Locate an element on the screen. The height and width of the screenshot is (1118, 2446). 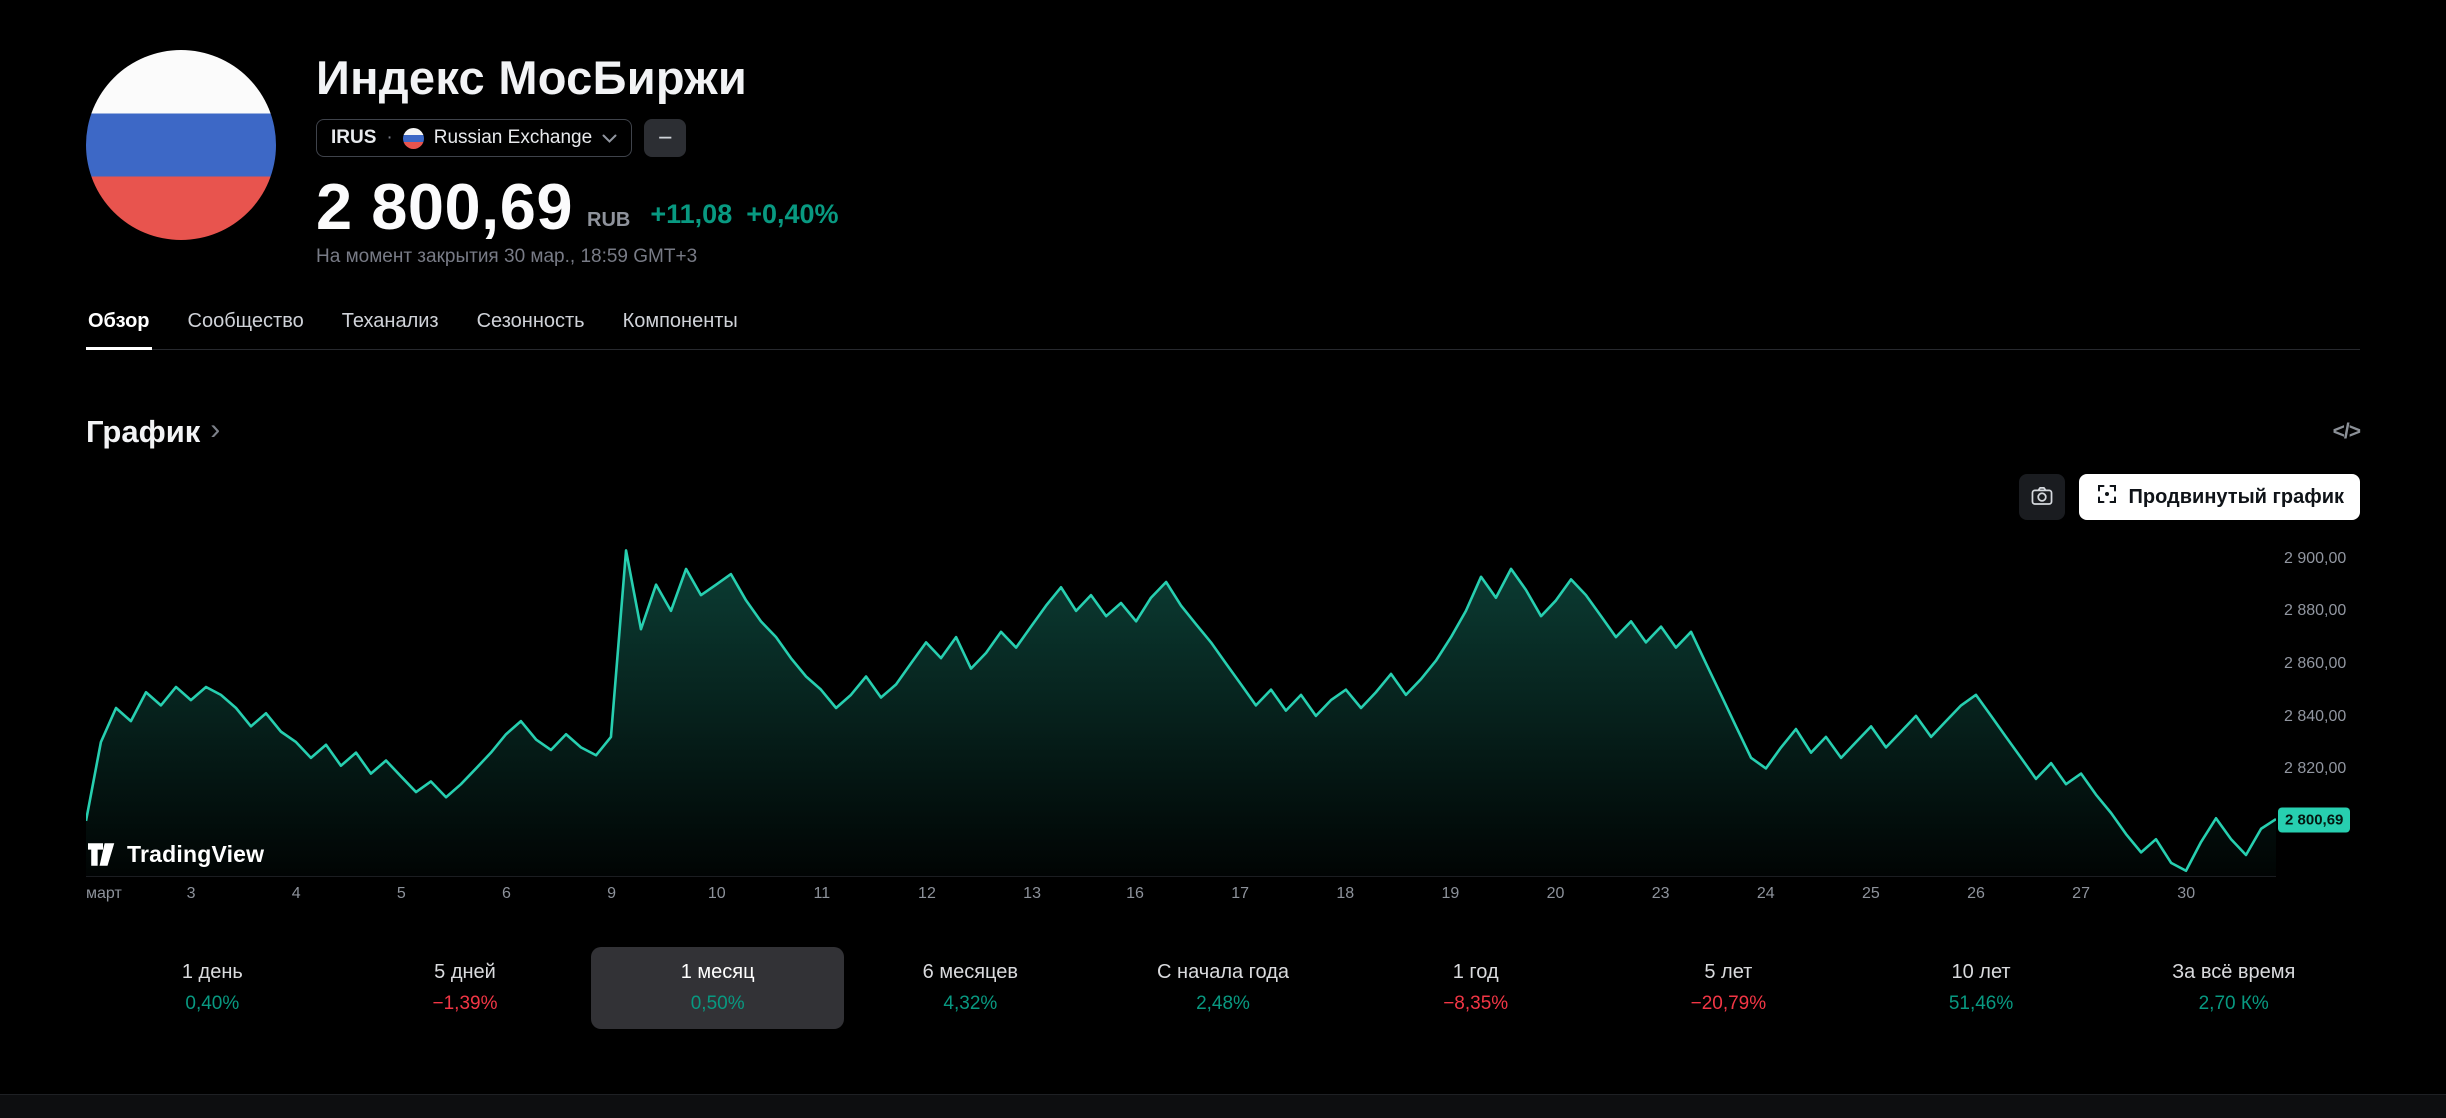
range-all: За всё время 2,70 К% is located at coordinates (2233, 988).